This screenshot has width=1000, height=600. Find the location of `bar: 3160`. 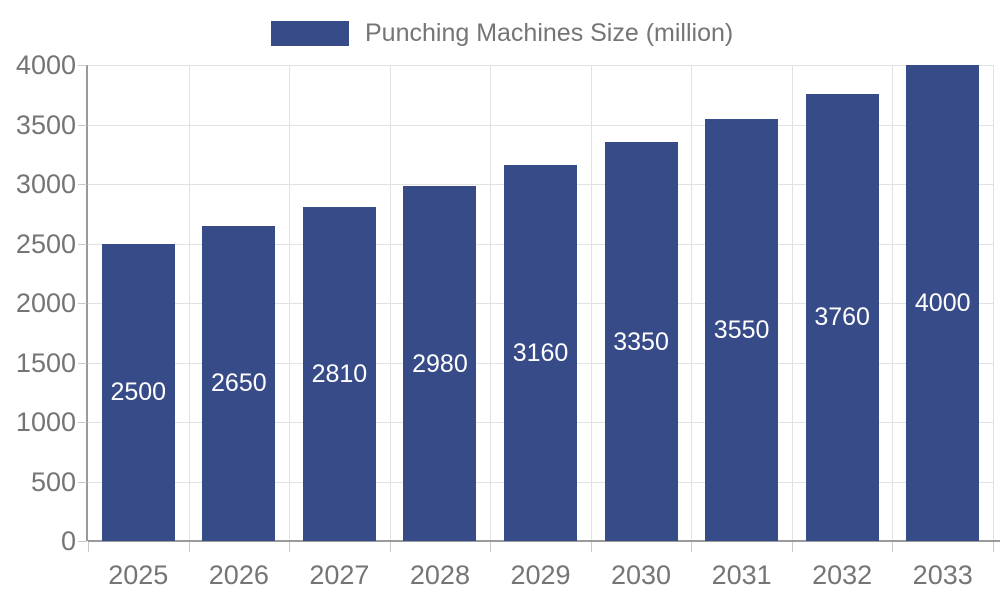

bar: 3160 is located at coordinates (540, 352).